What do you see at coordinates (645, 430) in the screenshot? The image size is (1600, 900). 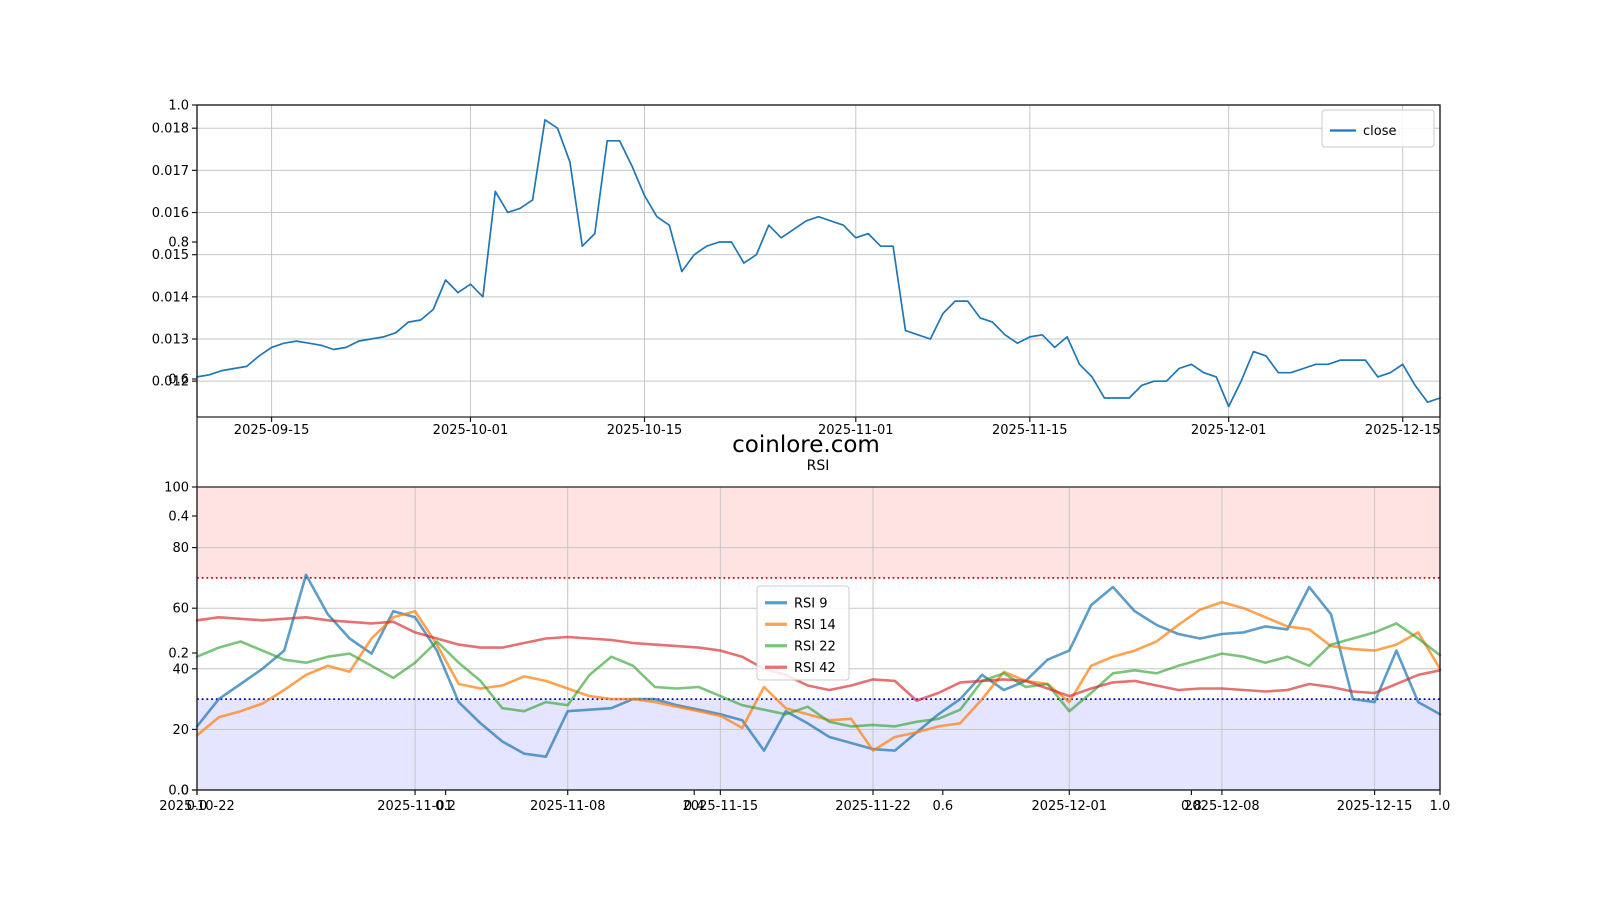 I see `x-tick-label: 2025-10-15` at bounding box center [645, 430].